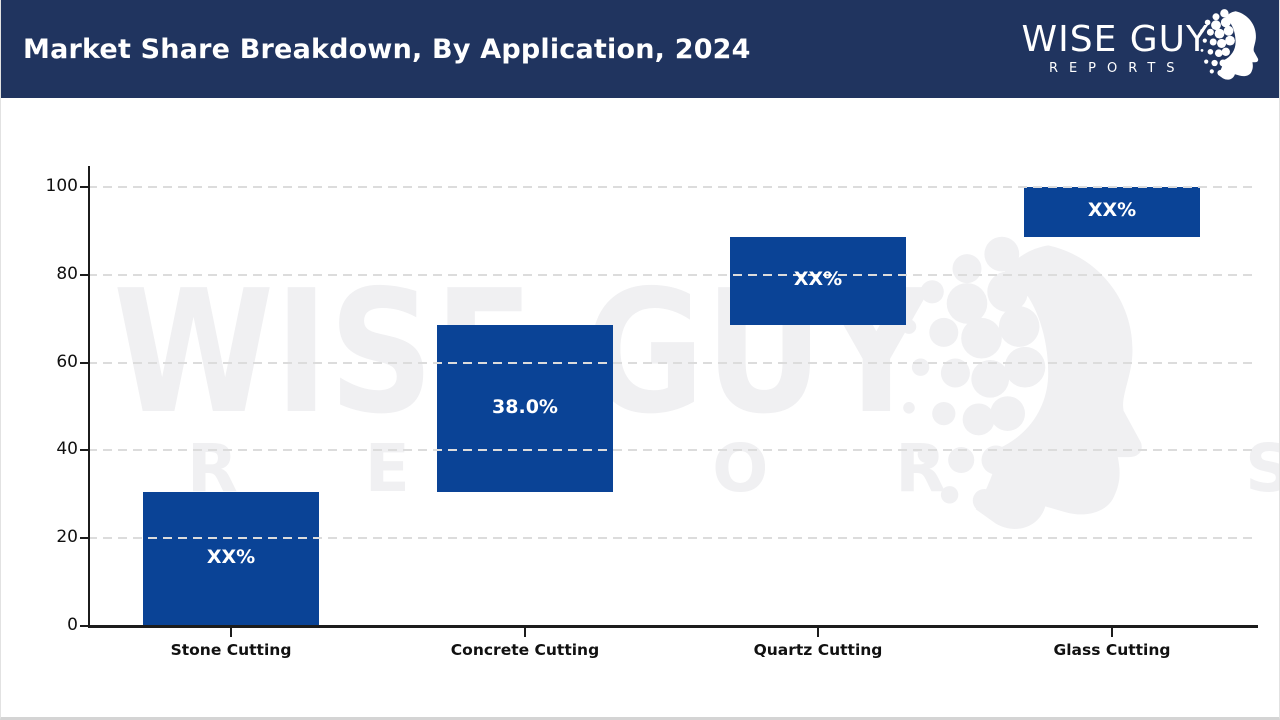 Image resolution: width=1280 pixels, height=720 pixels. I want to click on logo-text: WISE GUY REPORTS, so click(1115, 48).